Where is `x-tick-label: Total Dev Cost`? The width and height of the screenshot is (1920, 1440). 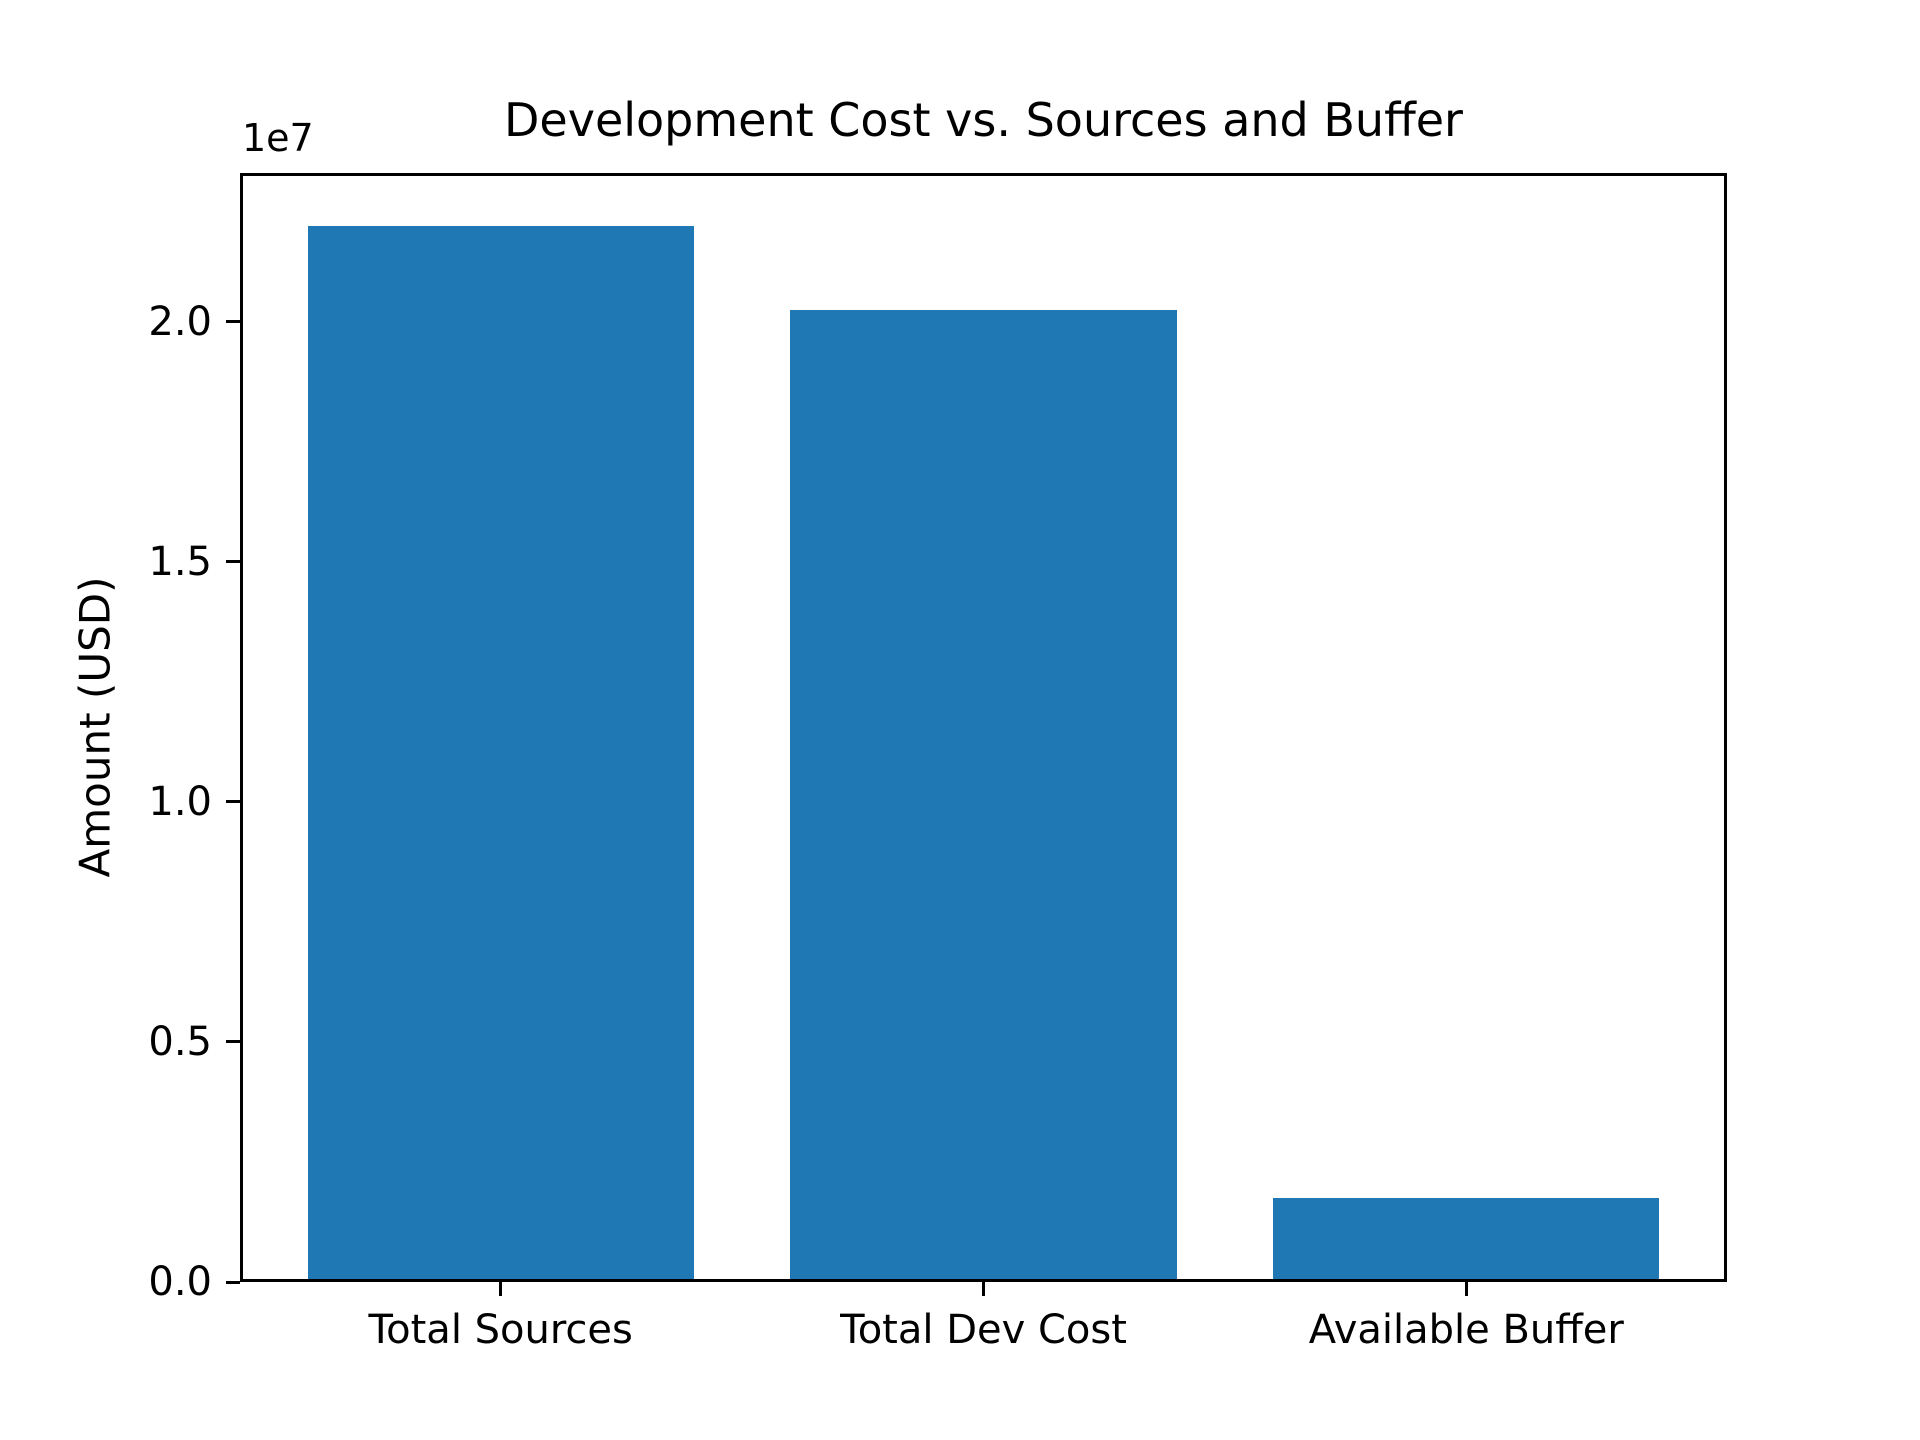
x-tick-label: Total Dev Cost is located at coordinates (983, 1330).